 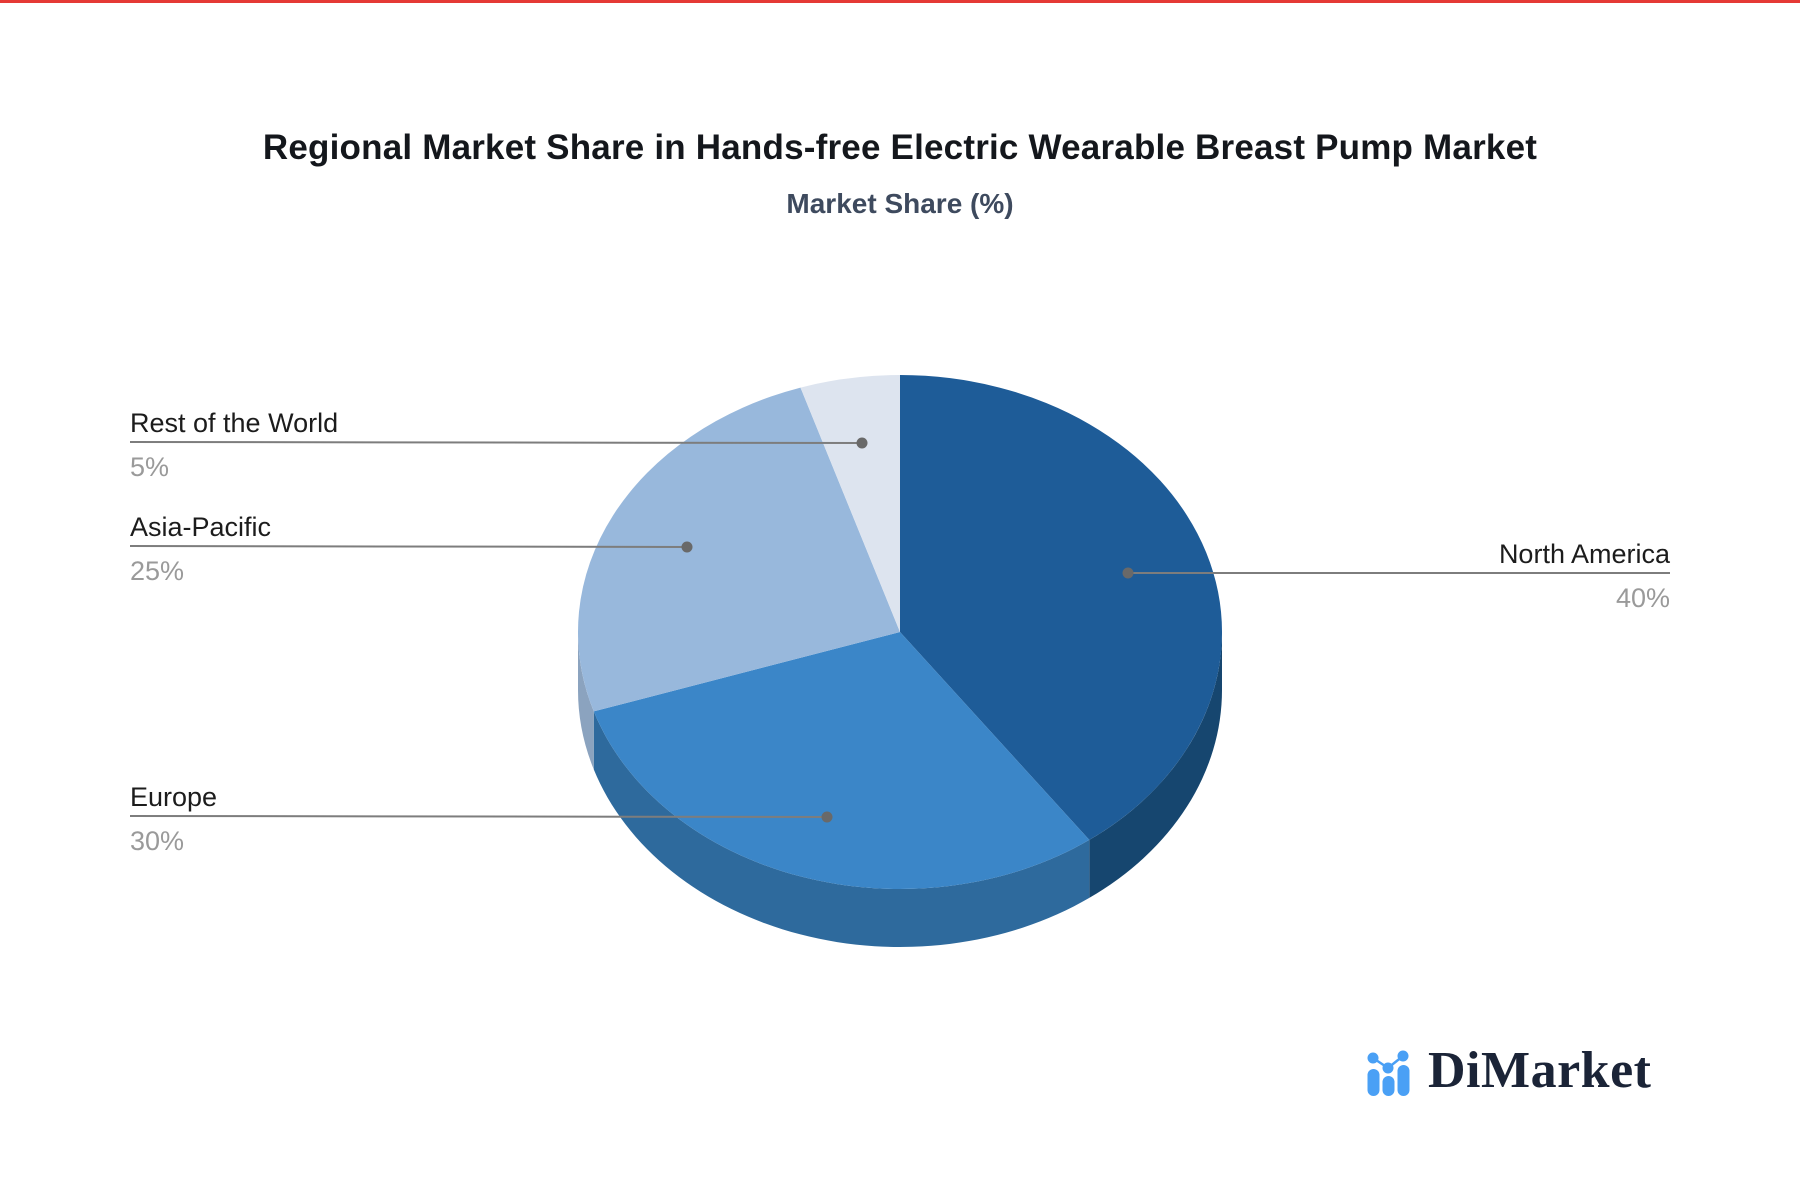 I want to click on pie-slice-side-europe, so click(x=841, y=829).